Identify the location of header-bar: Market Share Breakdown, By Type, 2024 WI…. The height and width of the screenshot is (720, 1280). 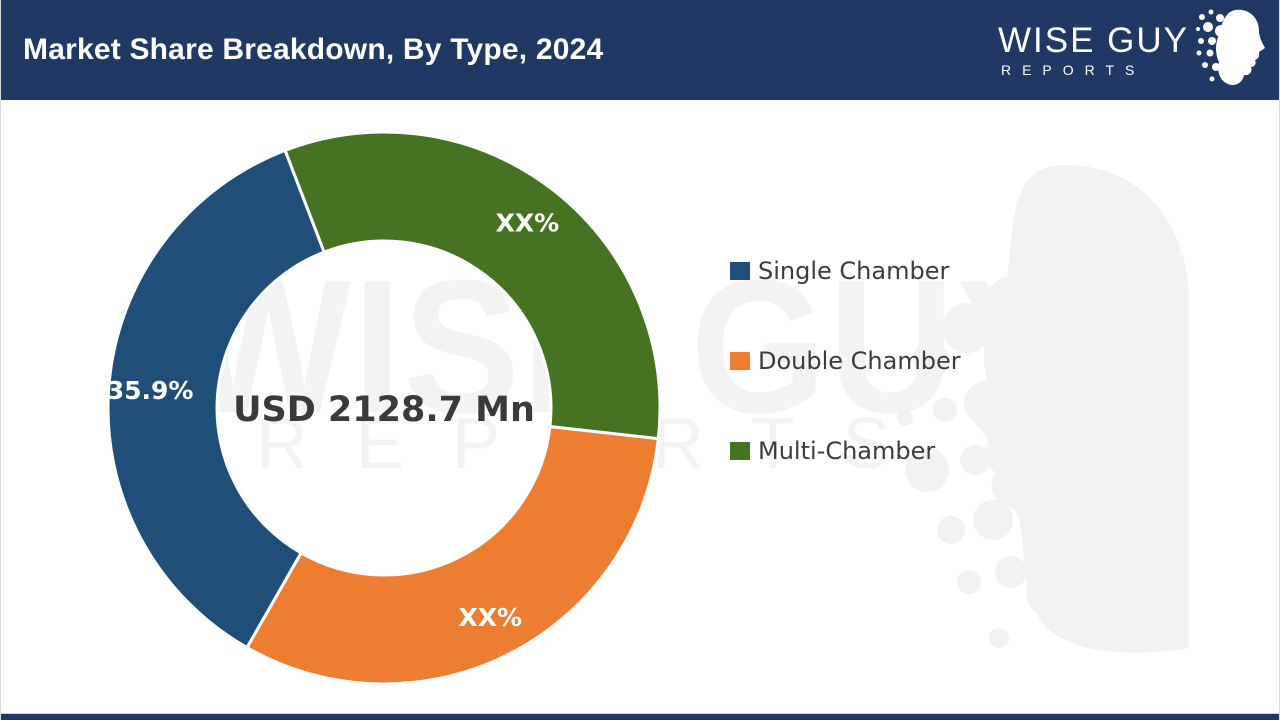
(640, 50).